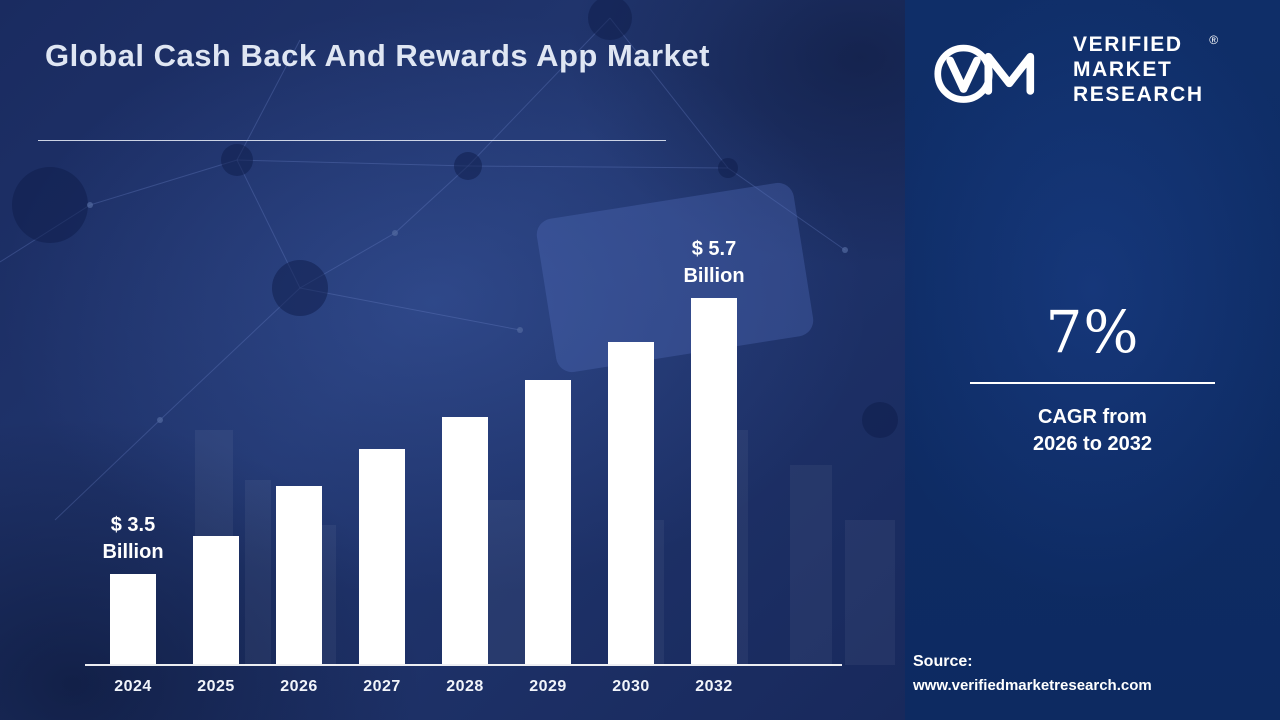 The image size is (1280, 720). I want to click on cagr-value: 7%, so click(1092, 332).